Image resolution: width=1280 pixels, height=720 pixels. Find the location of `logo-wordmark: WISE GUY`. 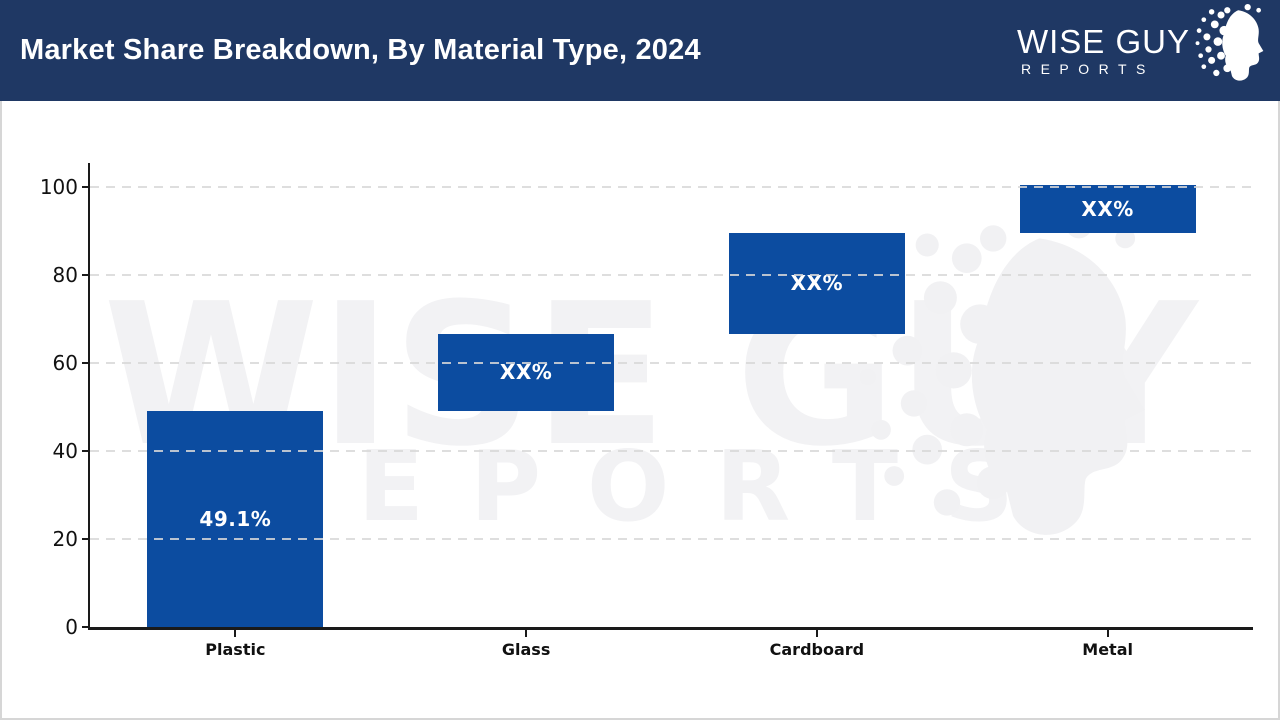

logo-wordmark: WISE GUY is located at coordinates (1103, 41).